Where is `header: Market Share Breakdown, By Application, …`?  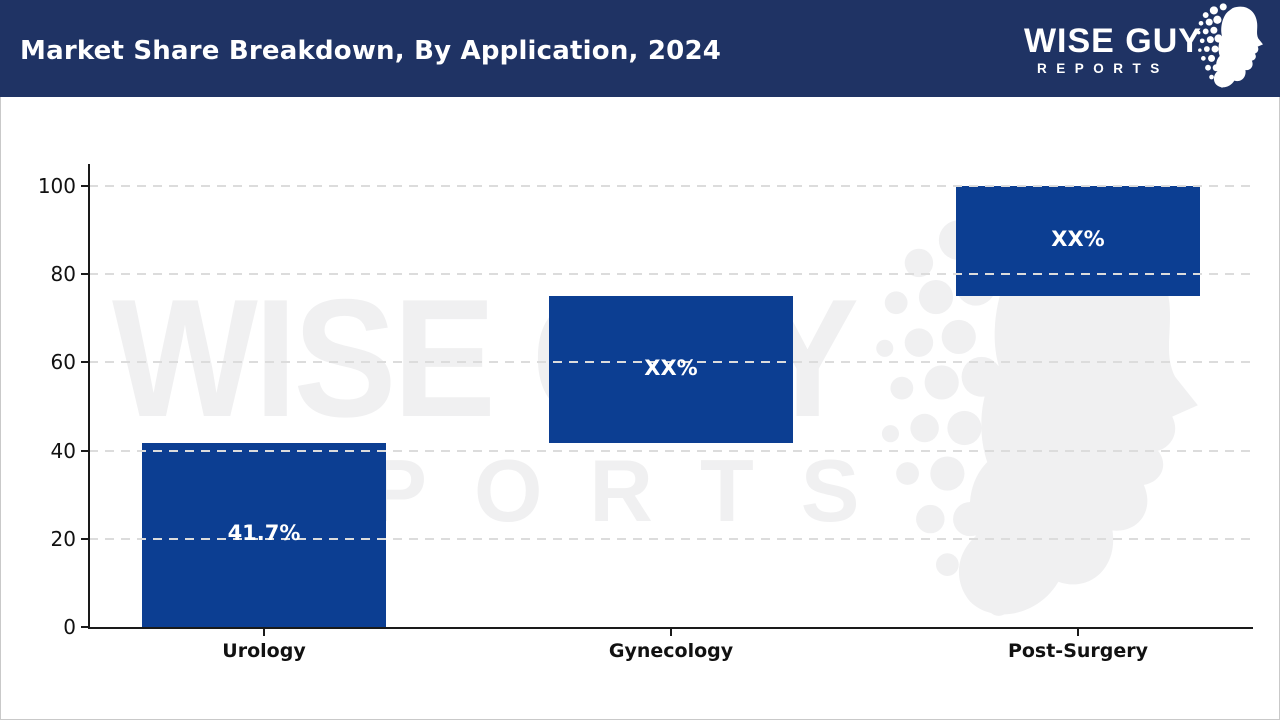 header: Market Share Breakdown, By Application, … is located at coordinates (640, 48).